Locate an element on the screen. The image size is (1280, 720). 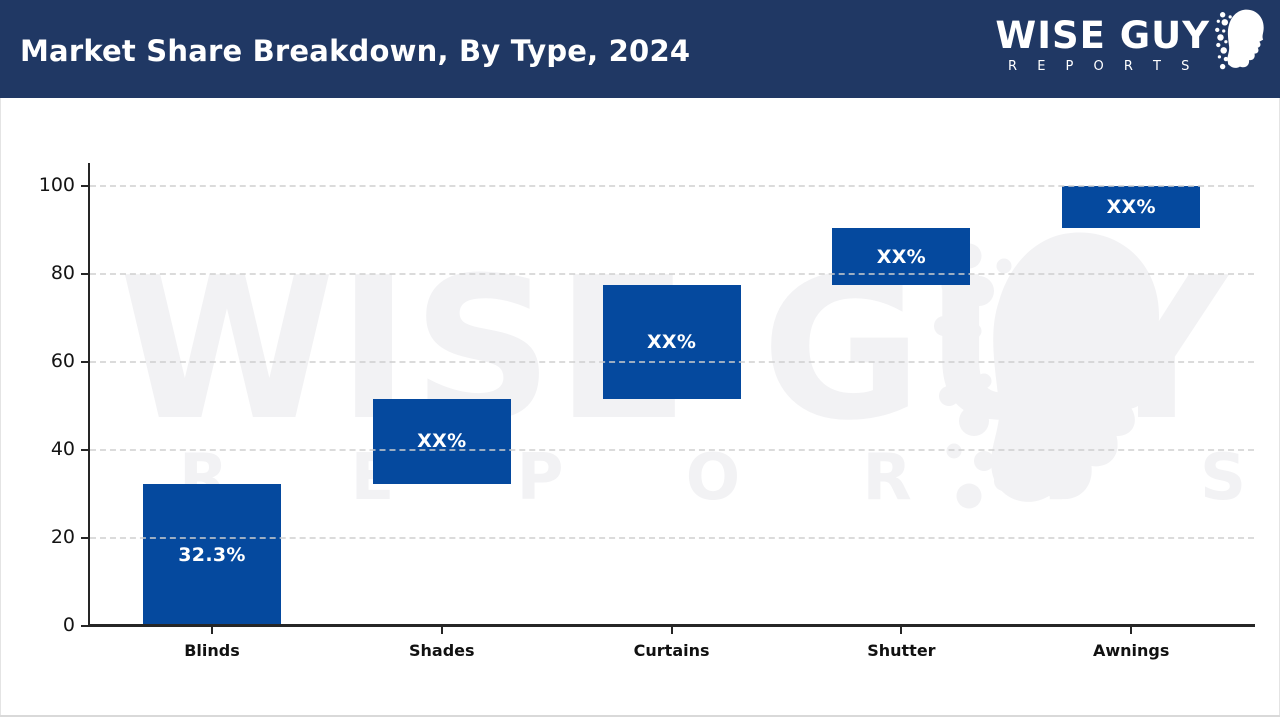
y-tick-label: 0 is located at coordinates (68, 625).